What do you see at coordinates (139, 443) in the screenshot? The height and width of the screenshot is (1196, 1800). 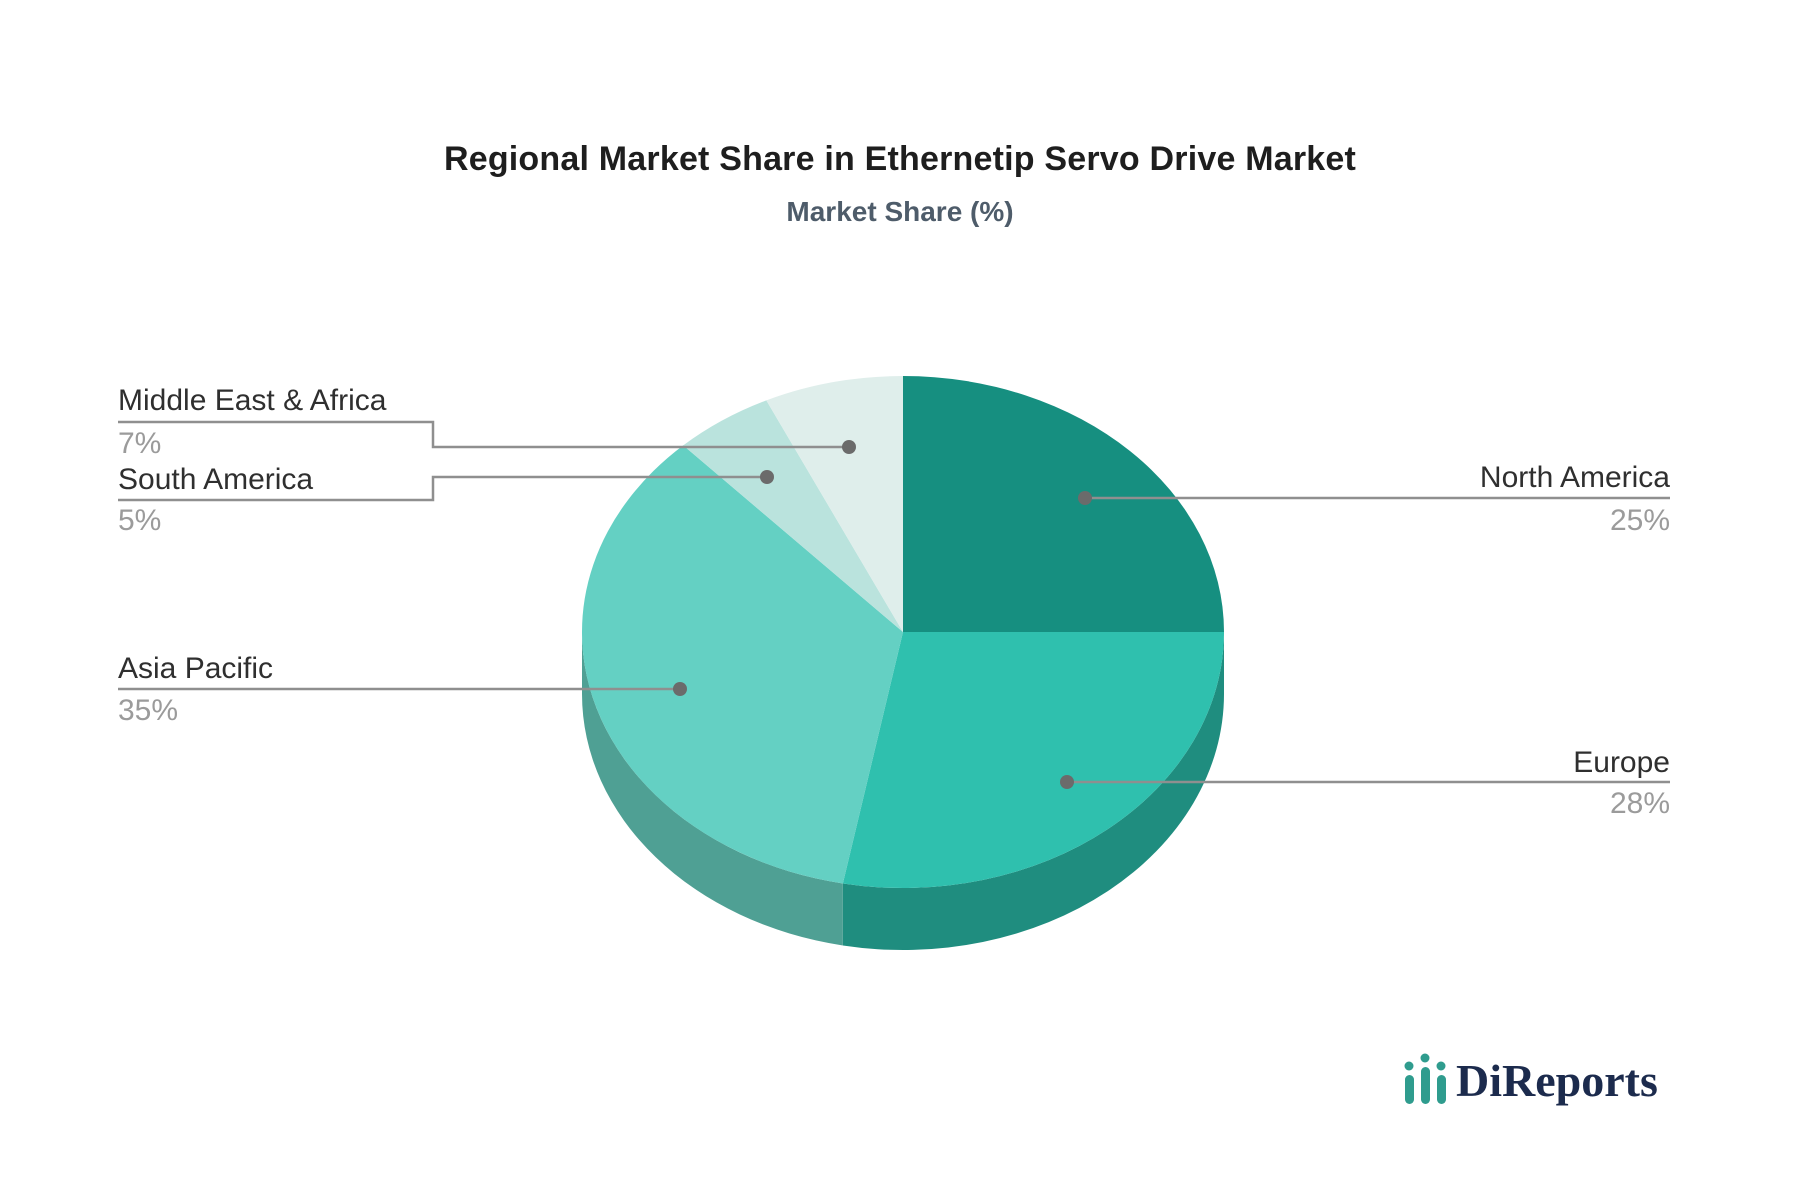 I see `slice-value-middle-east-africa: 7%` at bounding box center [139, 443].